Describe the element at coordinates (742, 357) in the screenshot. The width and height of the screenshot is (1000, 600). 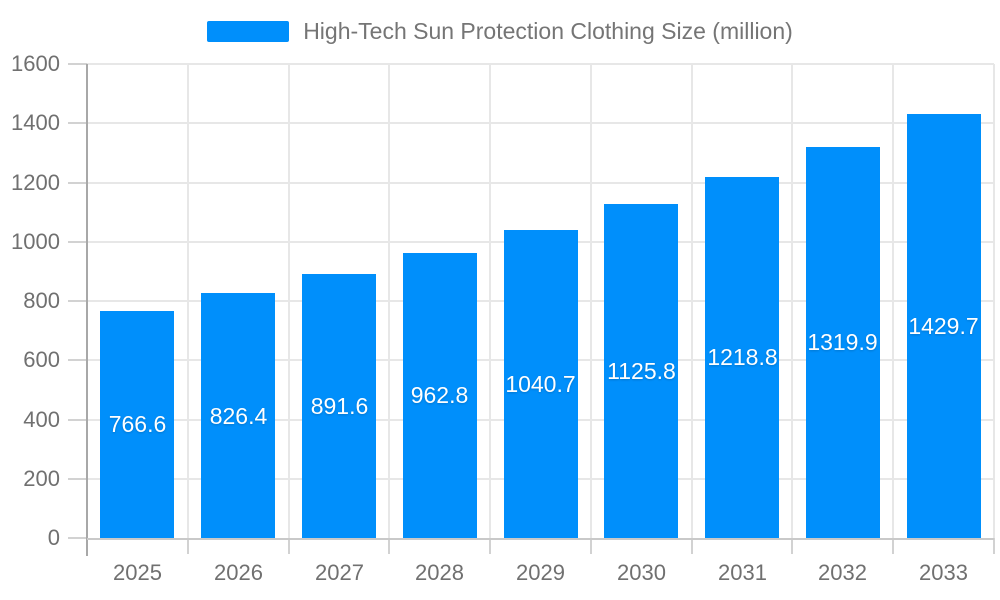
I see `bar-2031` at that location.